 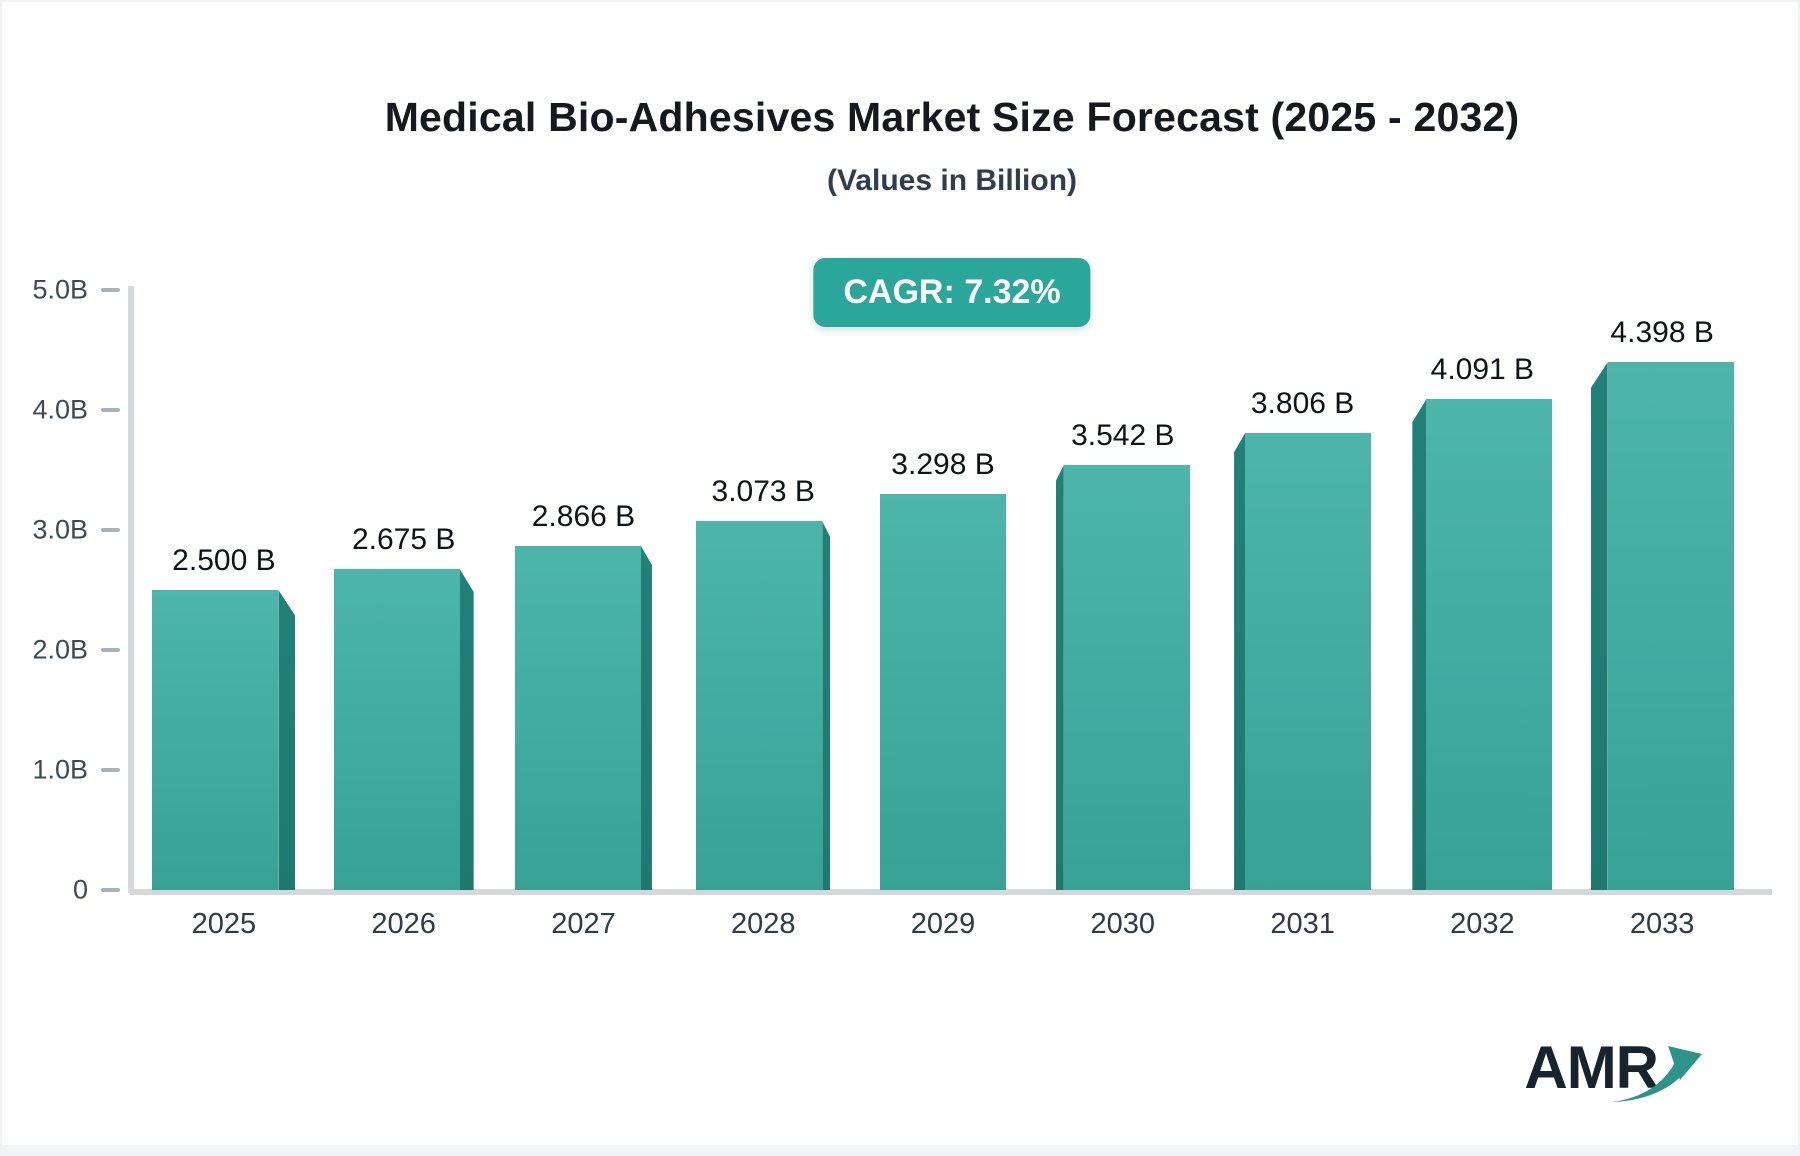 I want to click on amr-logo: AMR, so click(x=1613, y=1068).